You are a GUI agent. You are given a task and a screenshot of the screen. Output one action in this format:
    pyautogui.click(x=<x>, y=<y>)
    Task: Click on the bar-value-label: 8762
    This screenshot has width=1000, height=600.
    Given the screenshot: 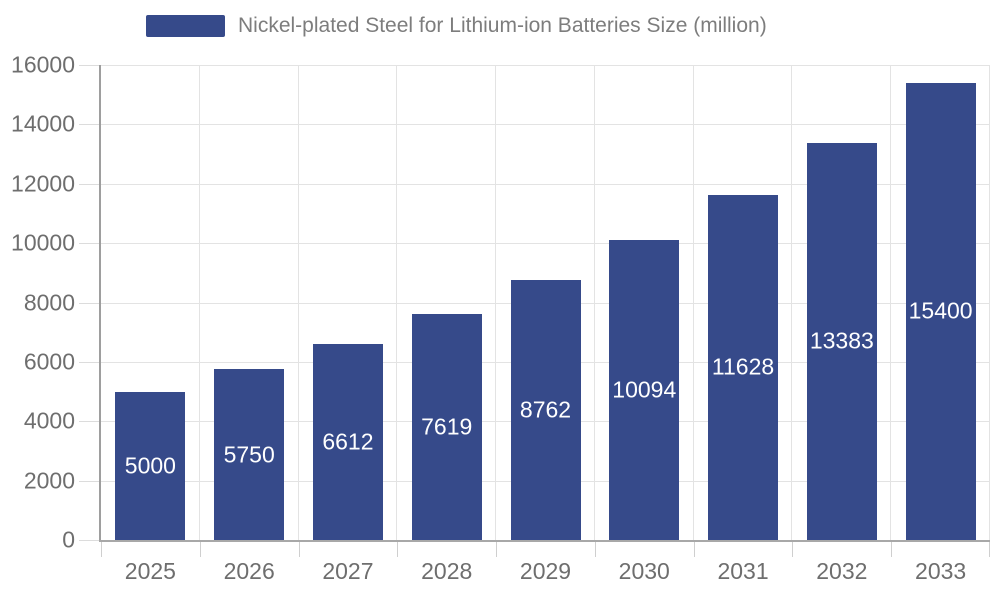 What is the action you would take?
    pyautogui.click(x=545, y=409)
    